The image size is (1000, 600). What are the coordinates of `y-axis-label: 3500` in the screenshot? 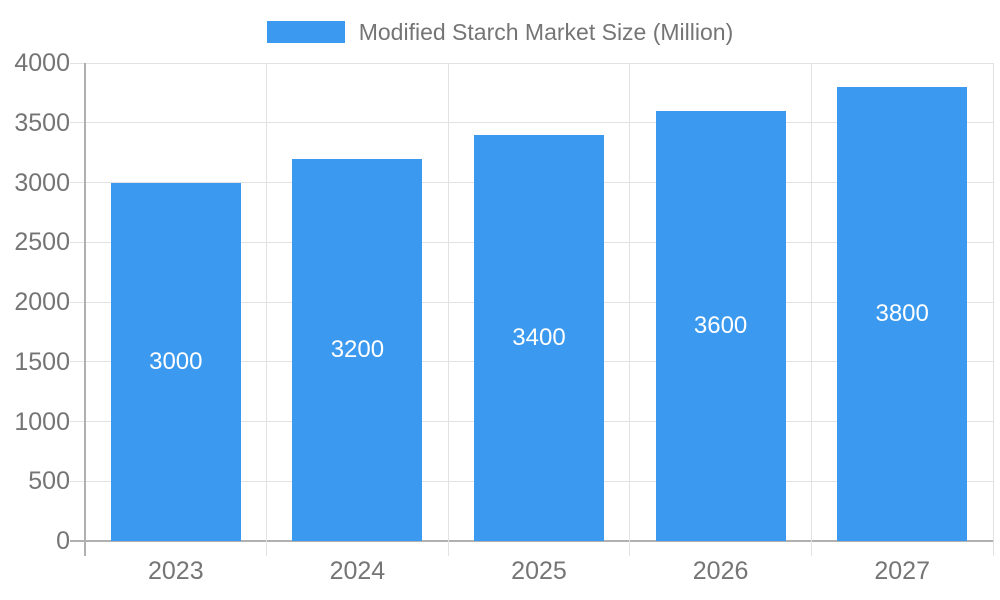 It's located at (42, 122).